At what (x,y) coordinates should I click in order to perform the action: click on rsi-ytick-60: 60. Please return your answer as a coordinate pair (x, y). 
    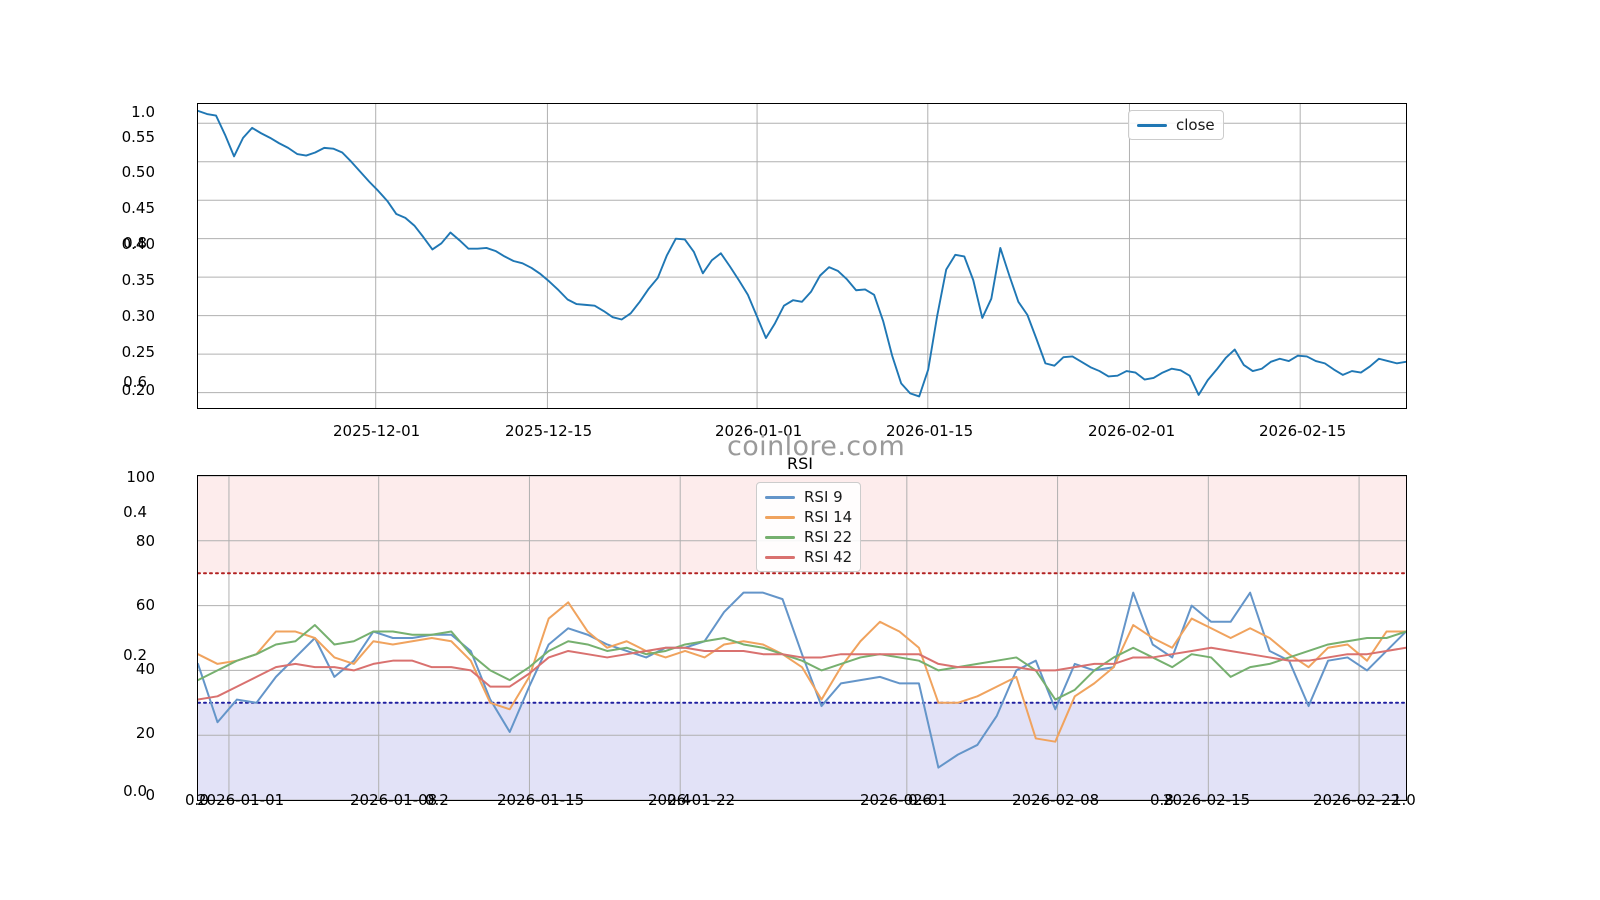
    Looking at the image, I should click on (145, 605).